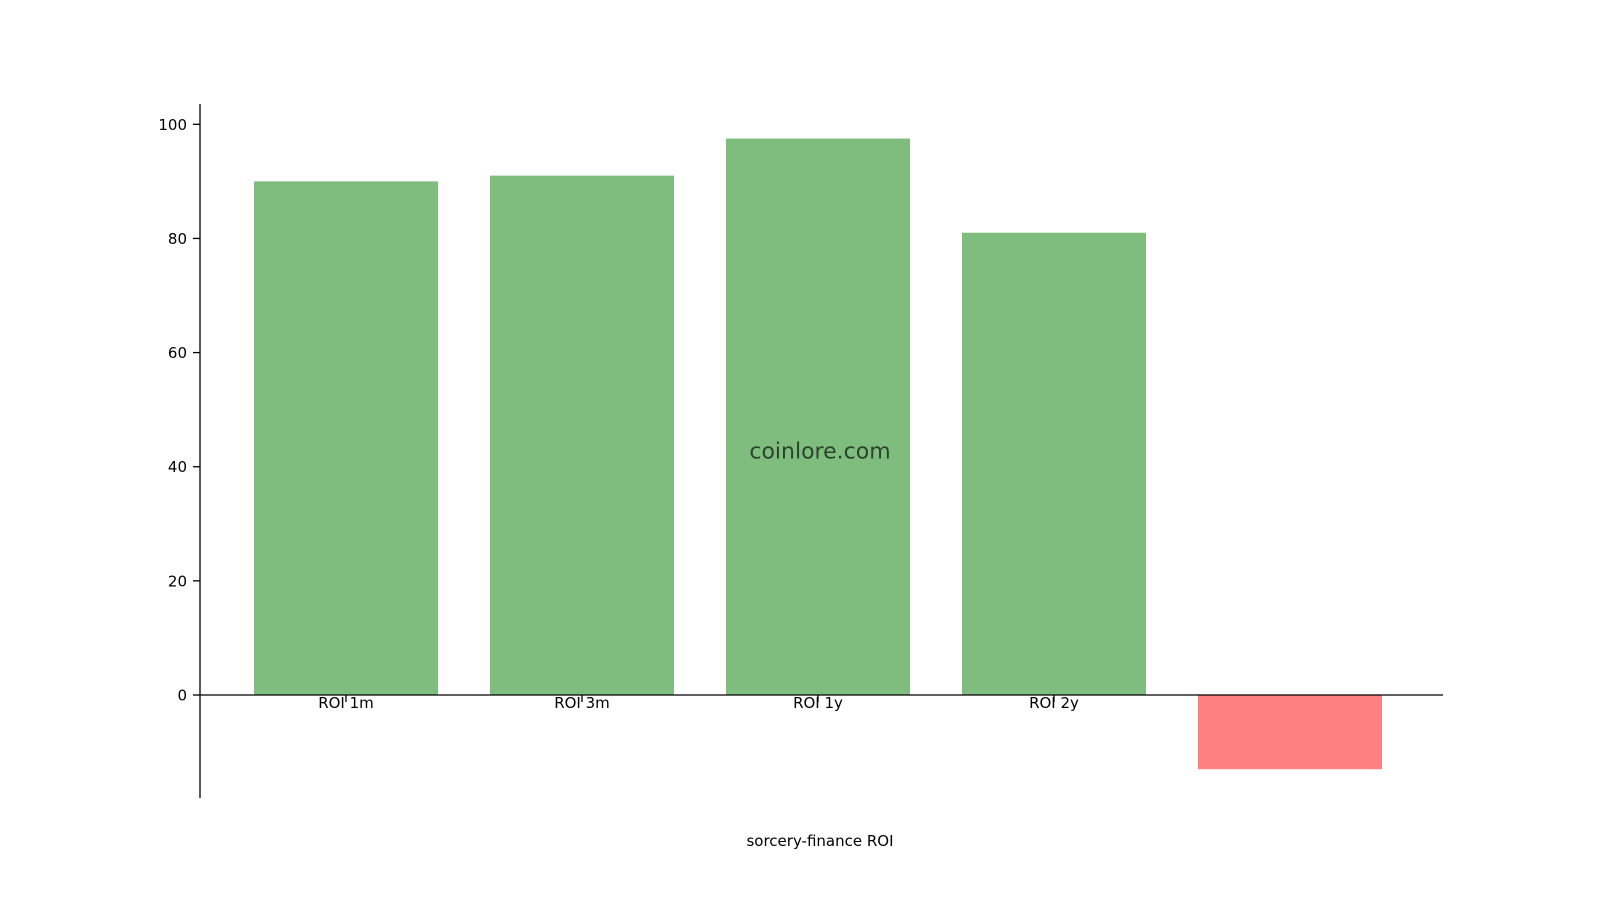 This screenshot has height=900, width=1600. Describe the element at coordinates (346, 438) in the screenshot. I see `bar-roi-1m` at that location.